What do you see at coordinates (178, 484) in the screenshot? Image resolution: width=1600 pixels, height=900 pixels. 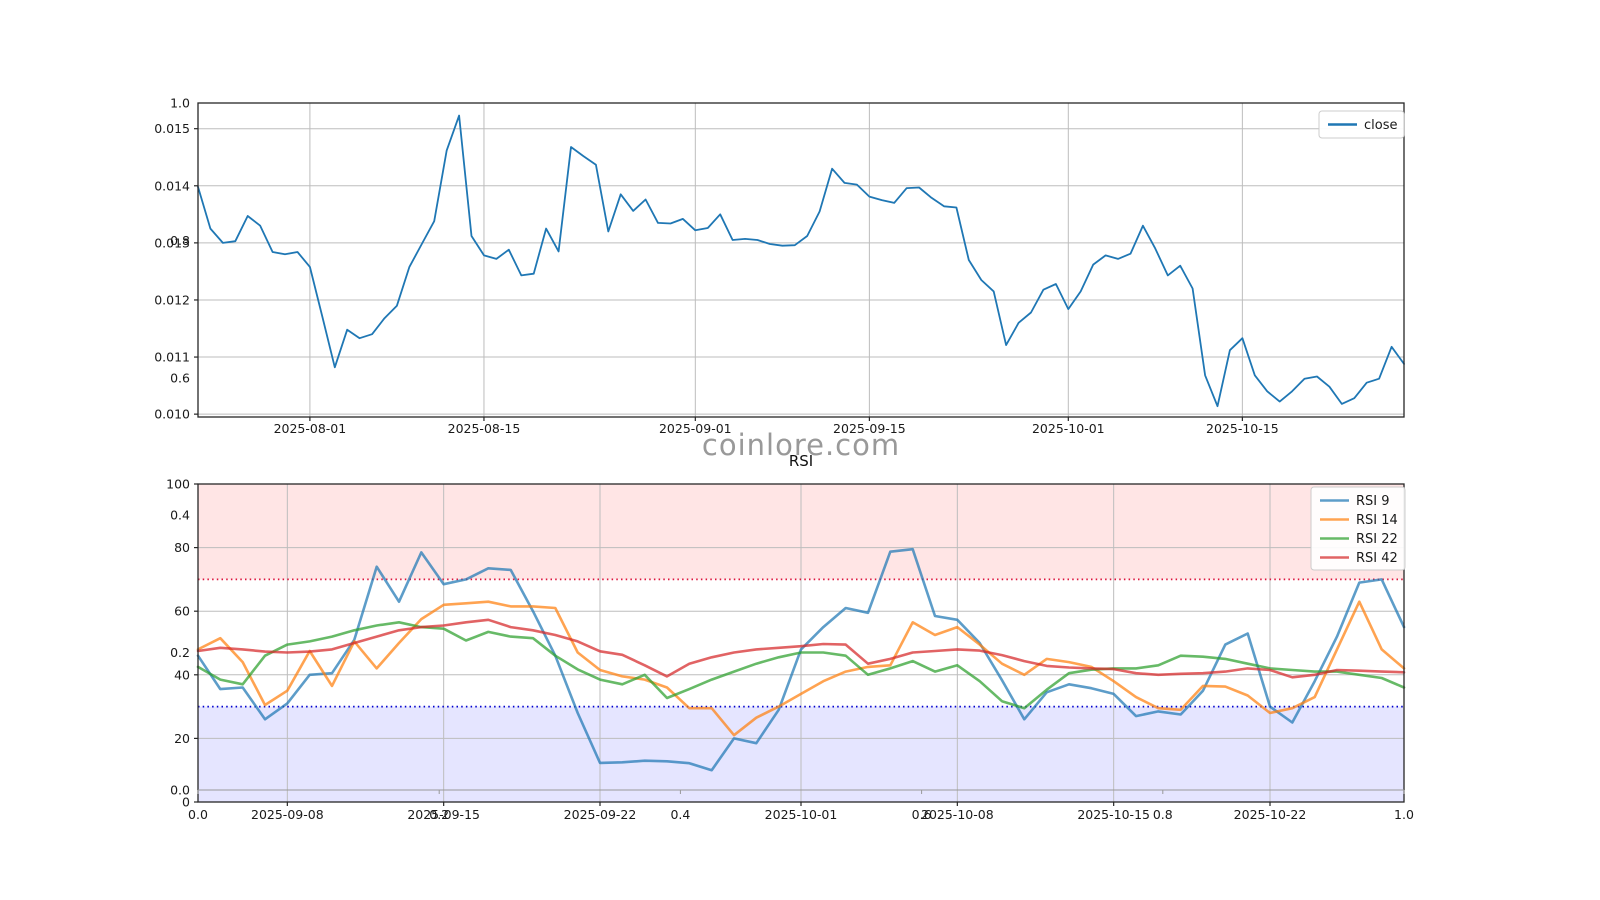 I see `svg-text: 100` at bounding box center [178, 484].